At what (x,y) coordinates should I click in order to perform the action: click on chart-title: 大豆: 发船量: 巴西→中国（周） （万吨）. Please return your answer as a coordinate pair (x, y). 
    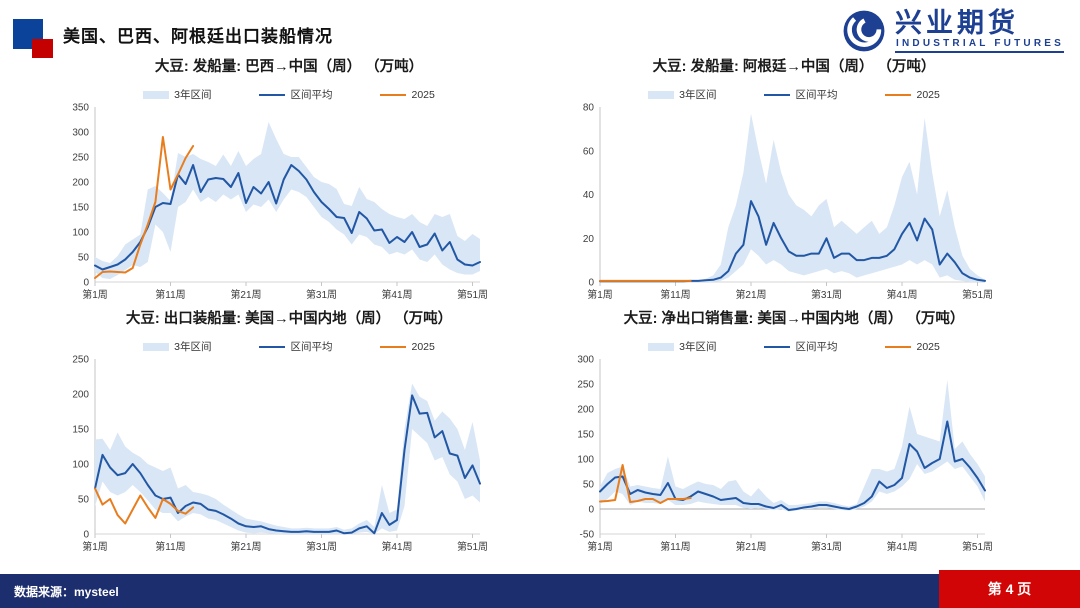
    Looking at the image, I should click on (289, 67).